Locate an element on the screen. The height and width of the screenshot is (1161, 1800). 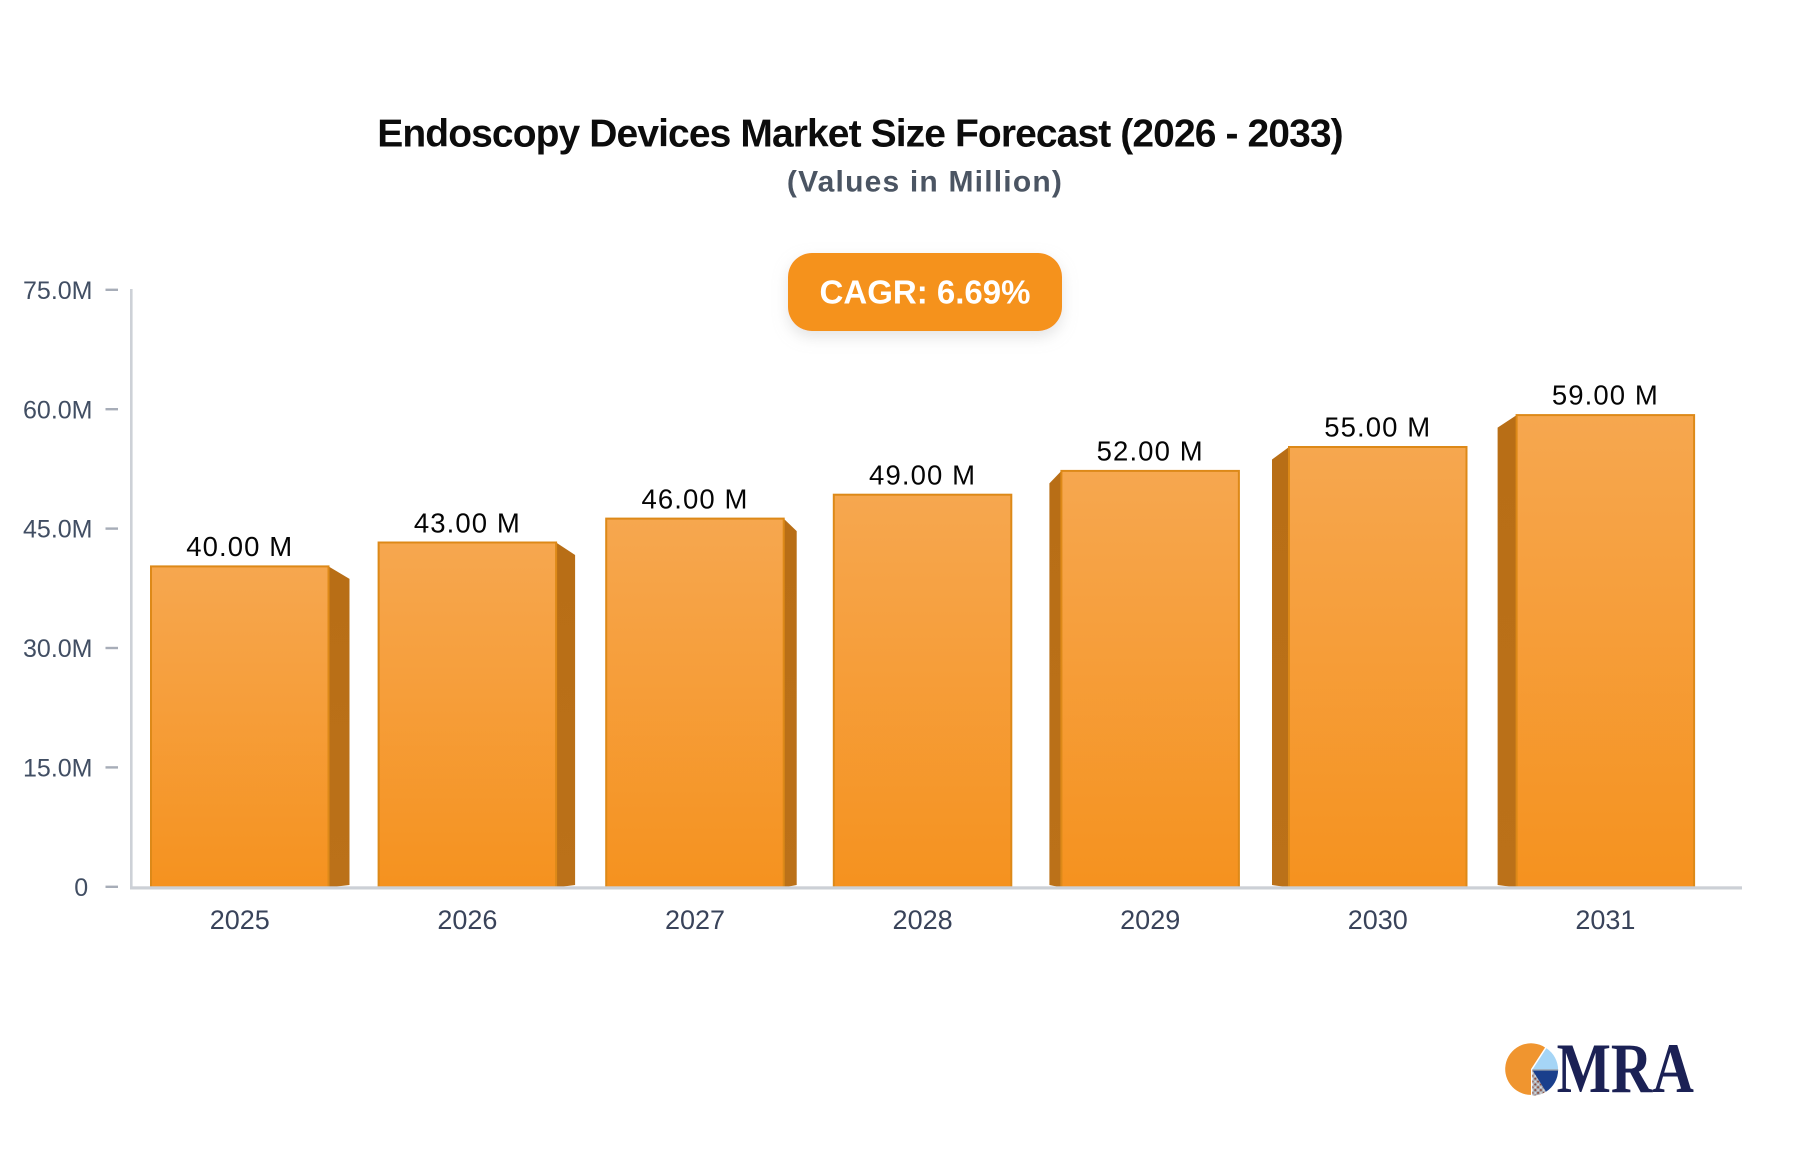
svg-text: 2025 is located at coordinates (240, 920).